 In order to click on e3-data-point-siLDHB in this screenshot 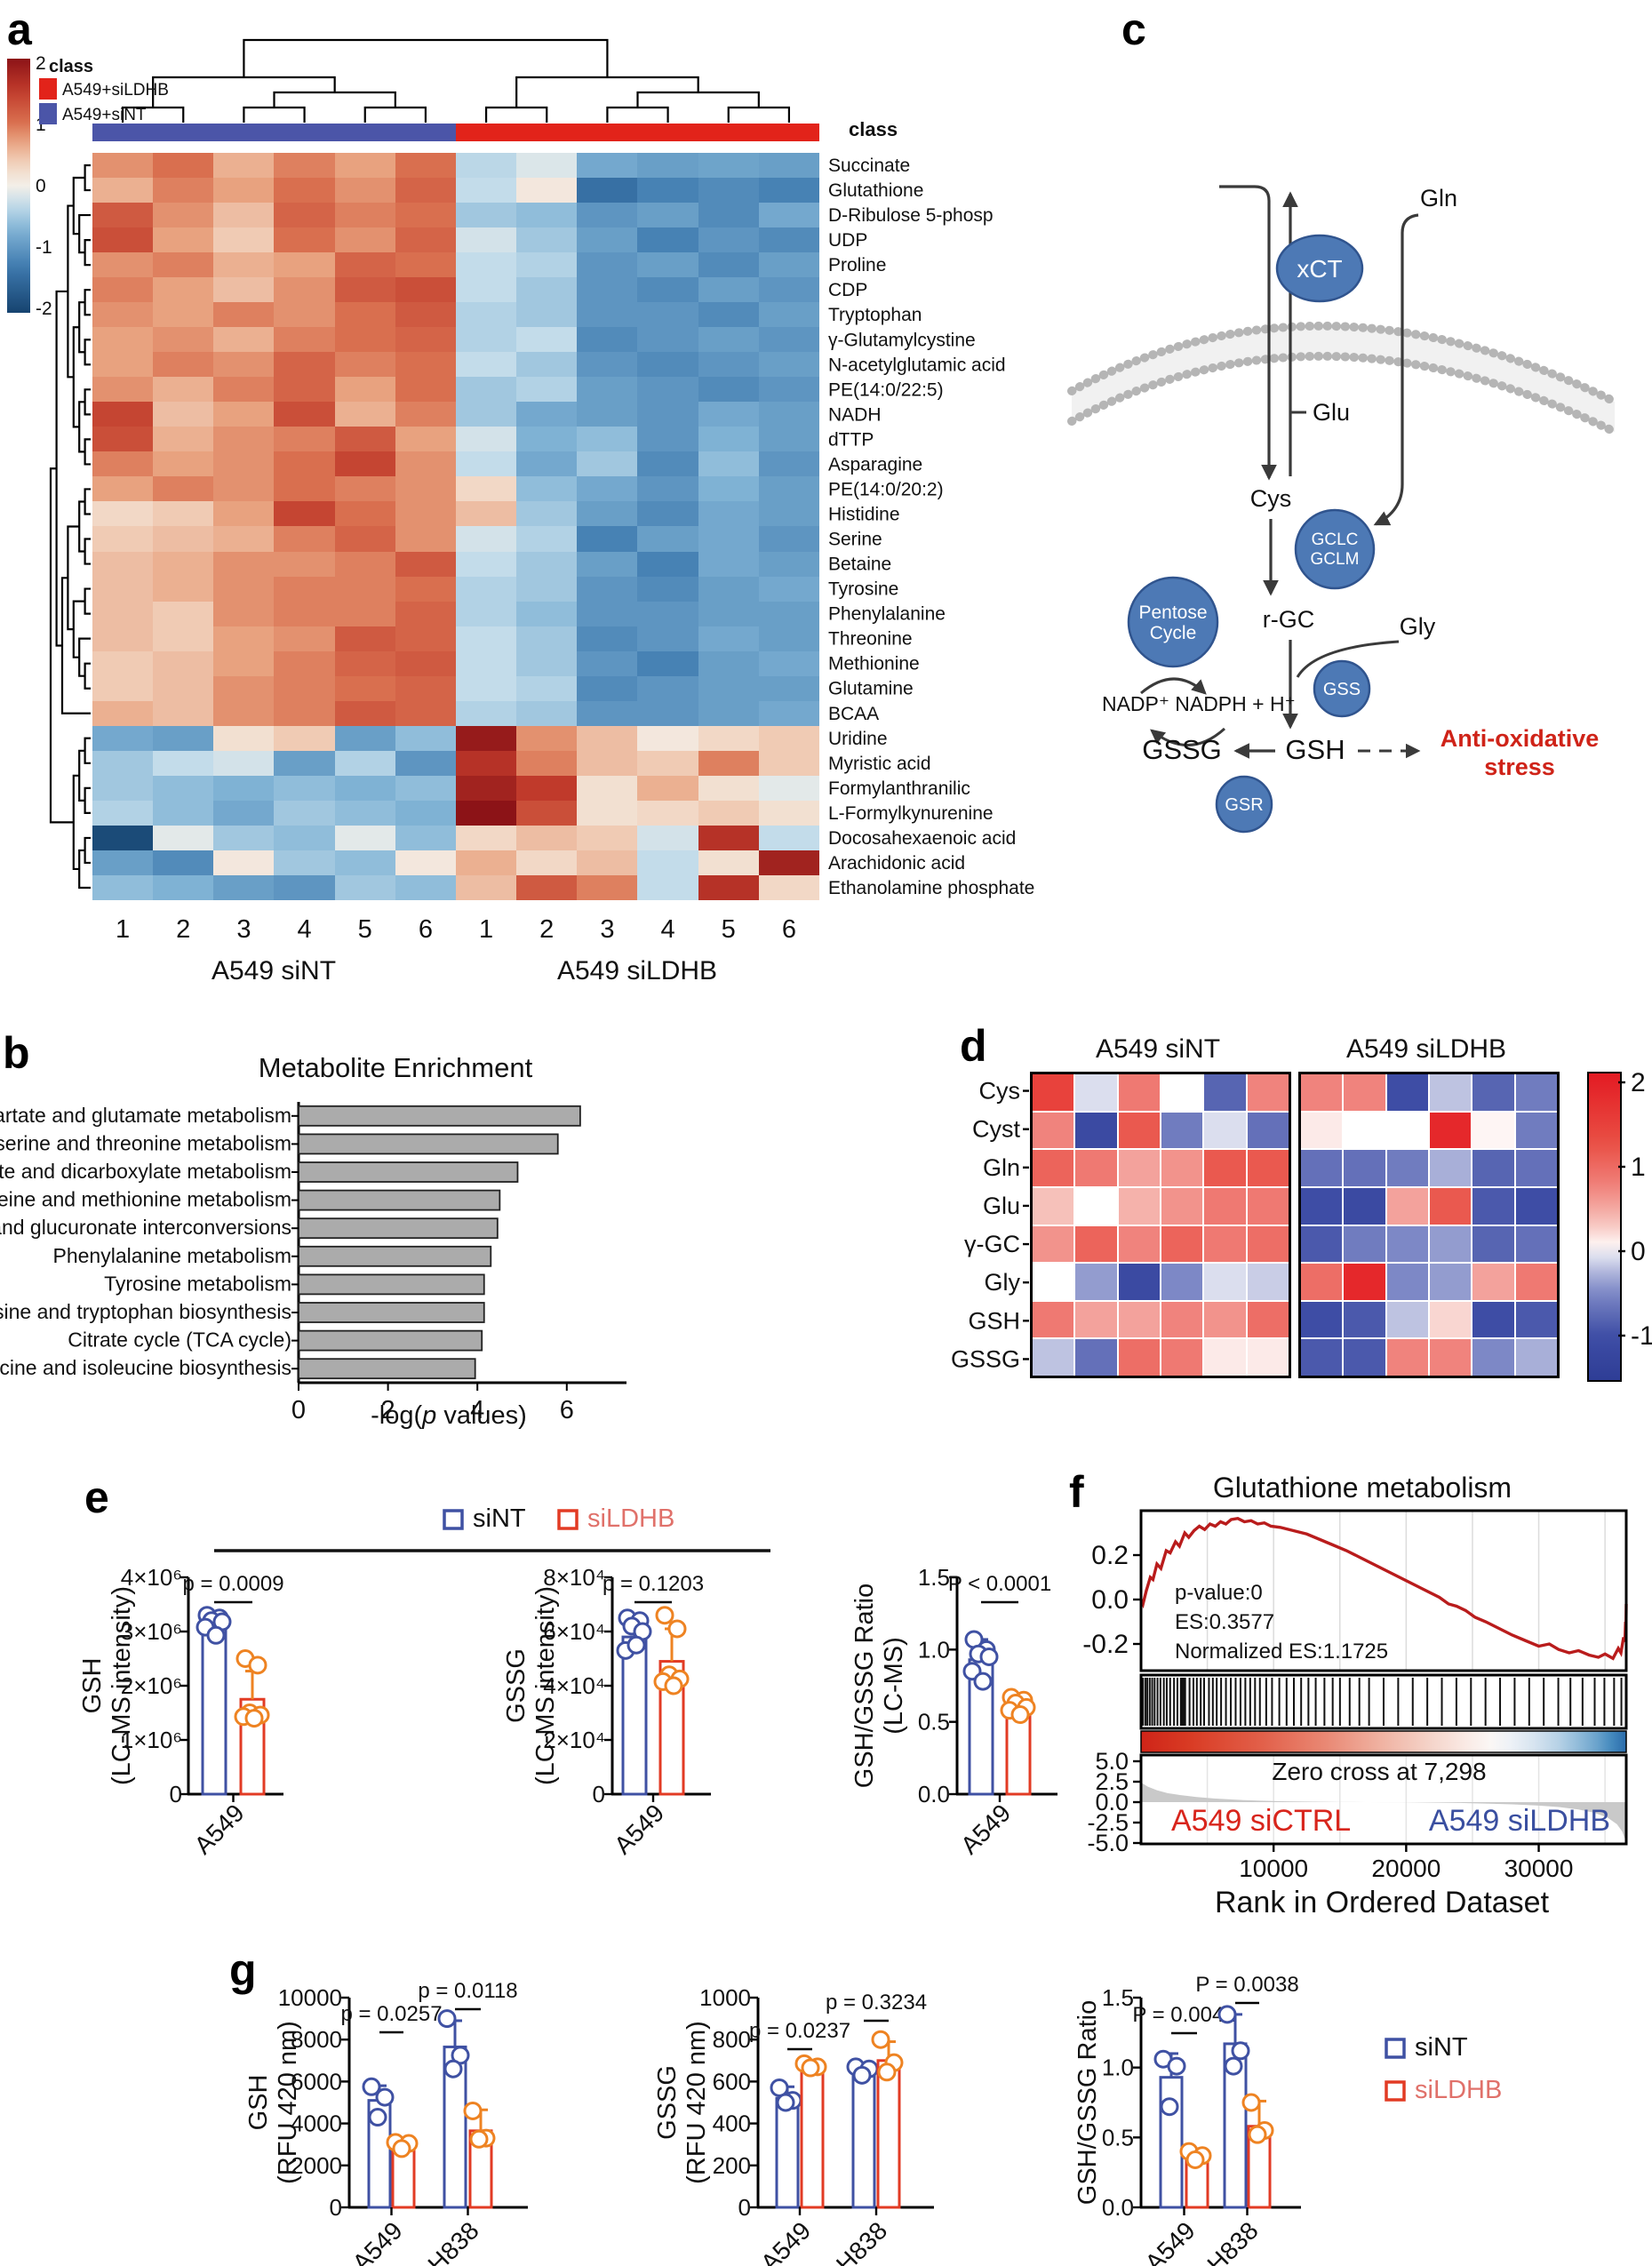, I will do `click(1016, 1704)`.